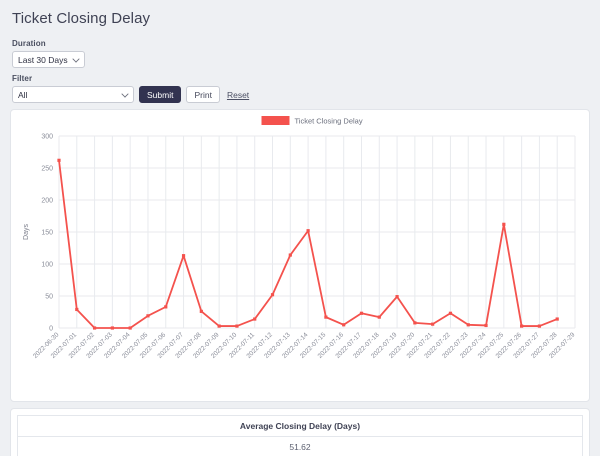  Describe the element at coordinates (47, 137) in the screenshot. I see `y-axis-tick-label: 300` at that location.